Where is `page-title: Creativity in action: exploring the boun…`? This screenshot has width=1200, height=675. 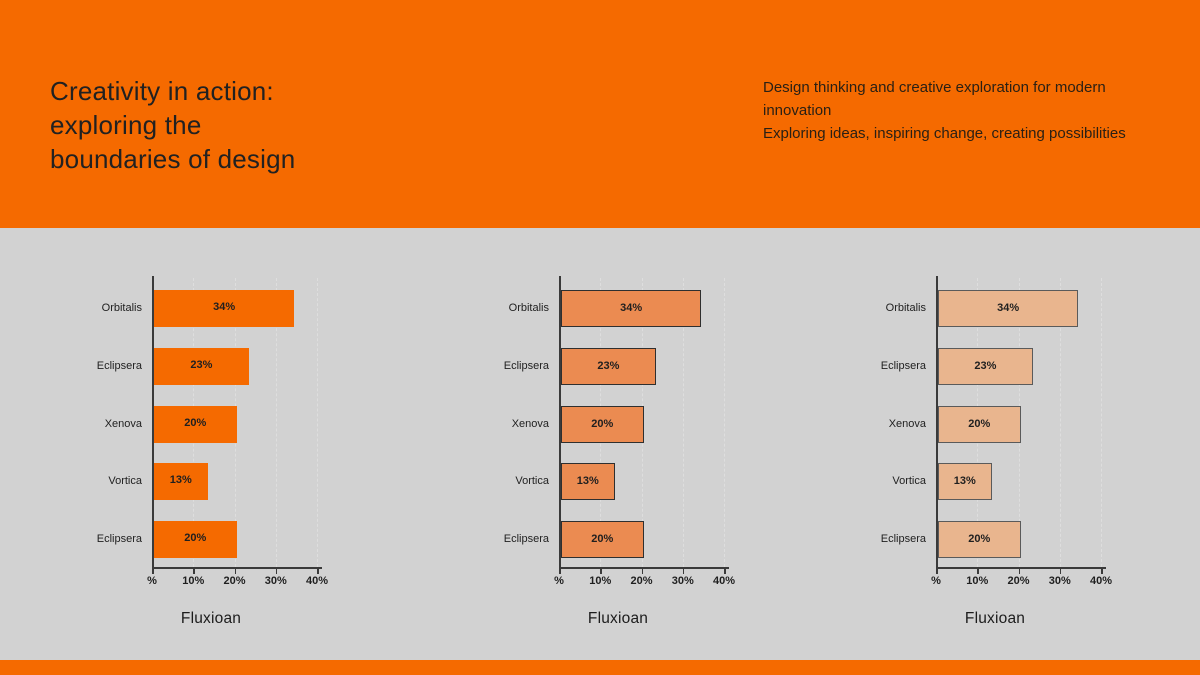 page-title: Creativity in action: exploring the boun… is located at coordinates (173, 125).